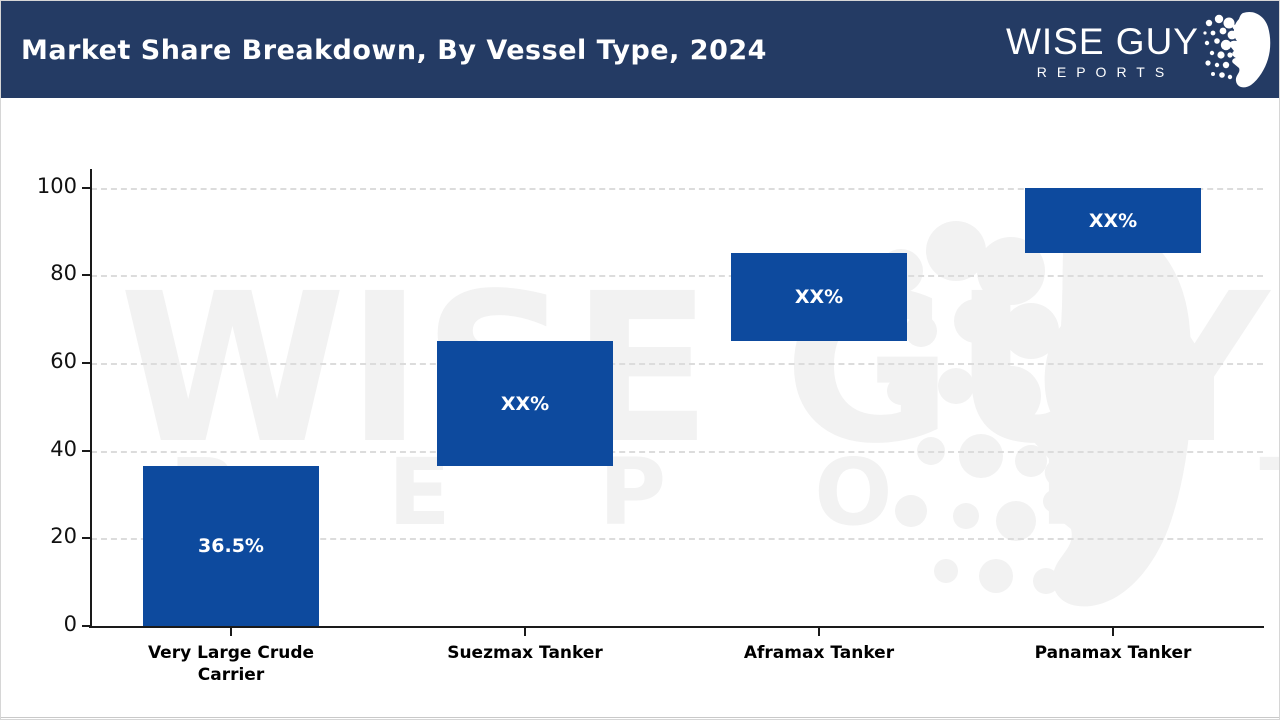 This screenshot has width=1280, height=720. I want to click on bottom-border, so click(640, 717).